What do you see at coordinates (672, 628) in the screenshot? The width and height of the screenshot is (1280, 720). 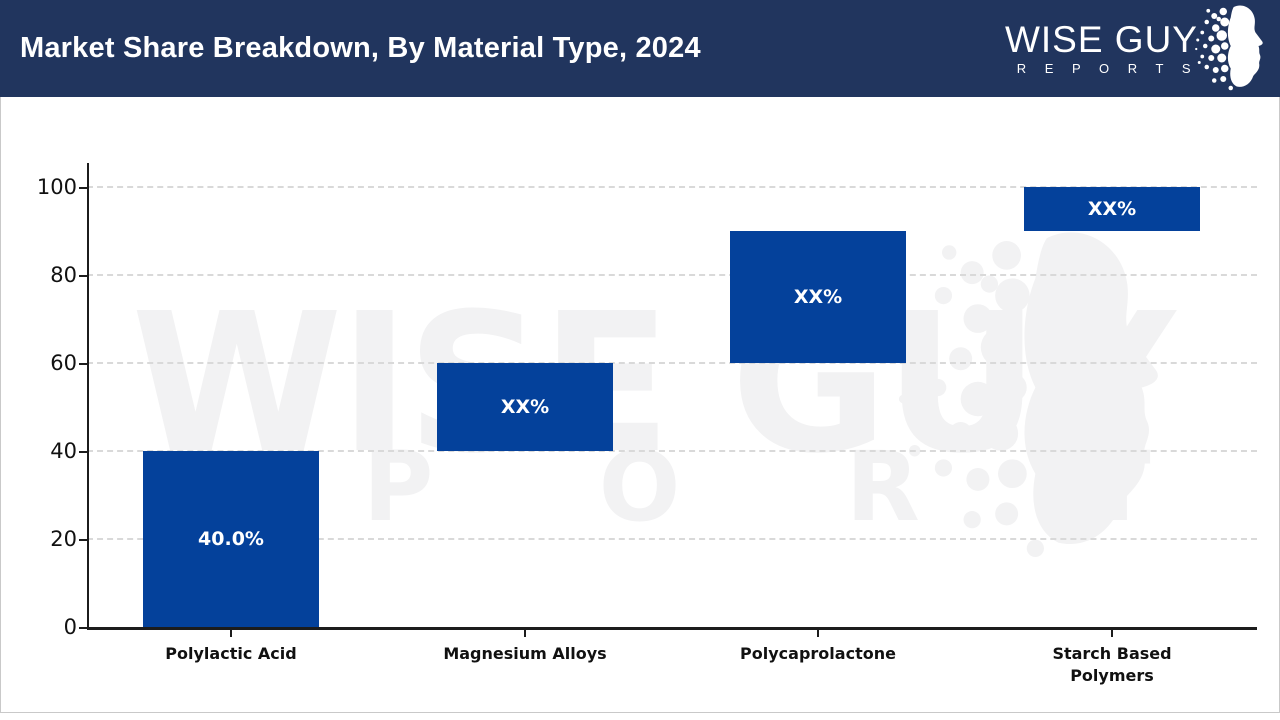 I see `x-axis-spine` at bounding box center [672, 628].